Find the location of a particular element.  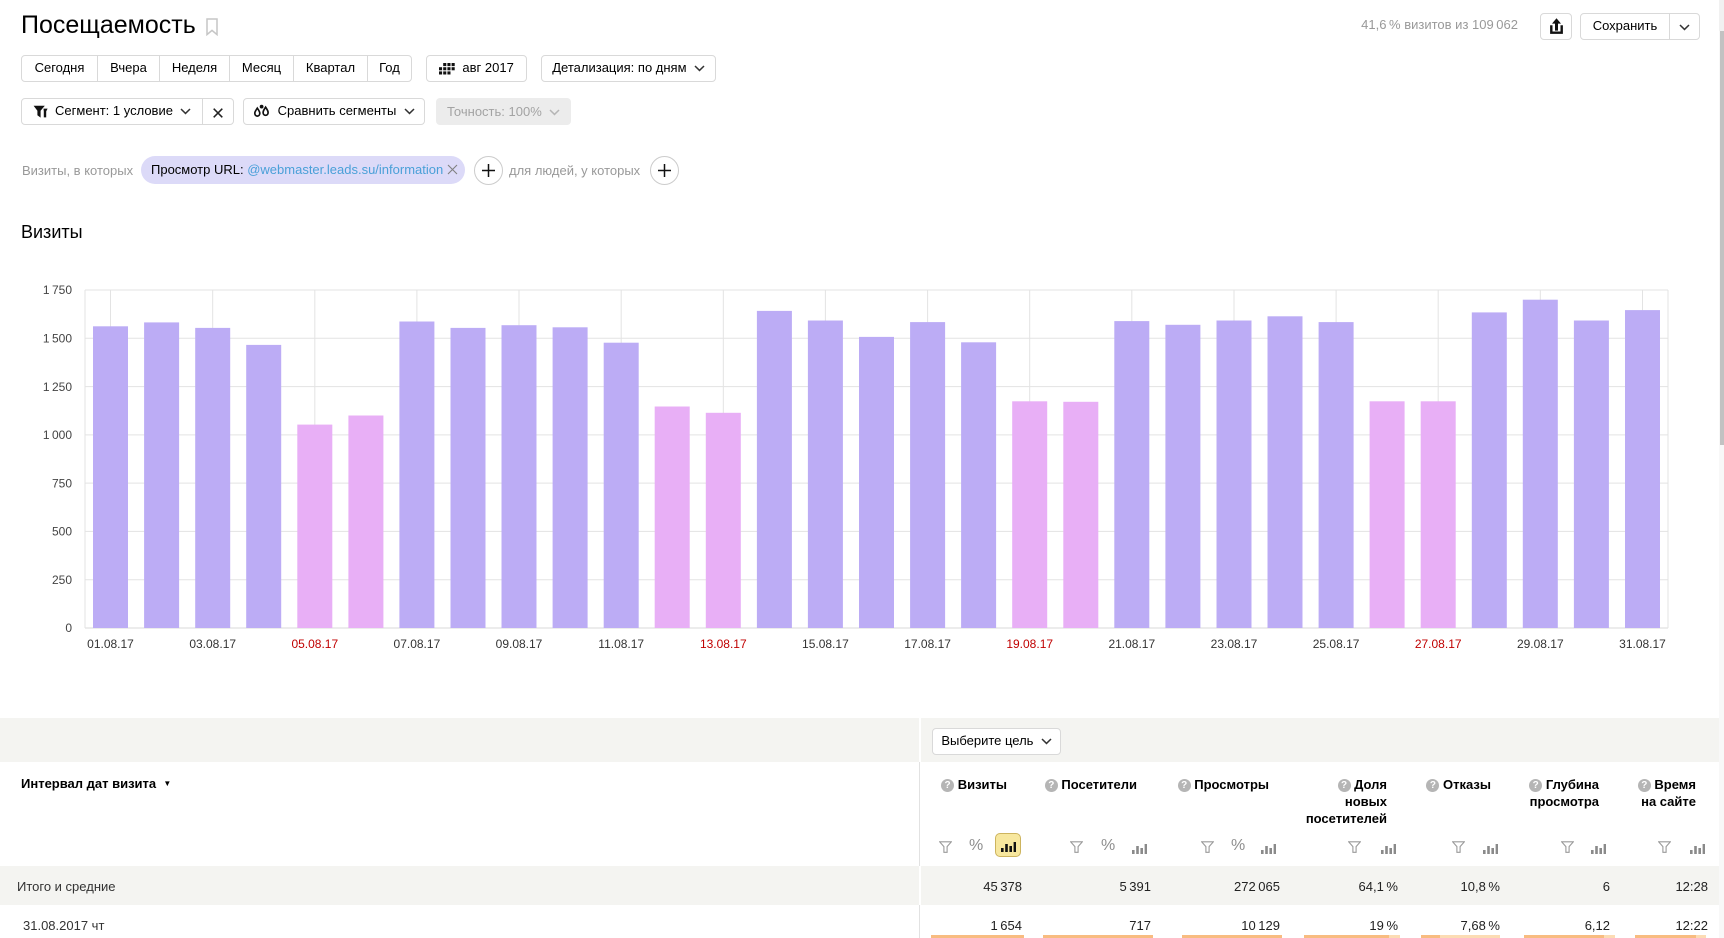

svg-text: 11.08.17 is located at coordinates (621, 644).